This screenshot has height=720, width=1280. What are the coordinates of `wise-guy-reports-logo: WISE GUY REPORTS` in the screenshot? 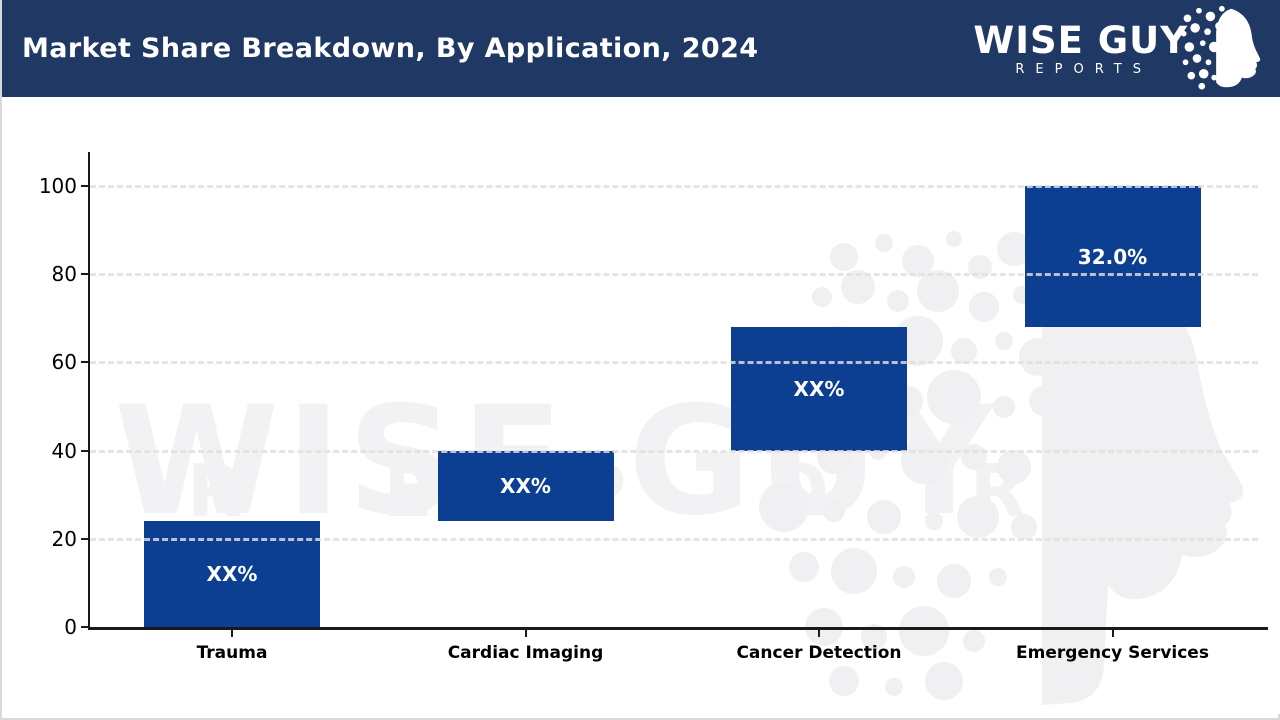 It's located at (1117, 49).